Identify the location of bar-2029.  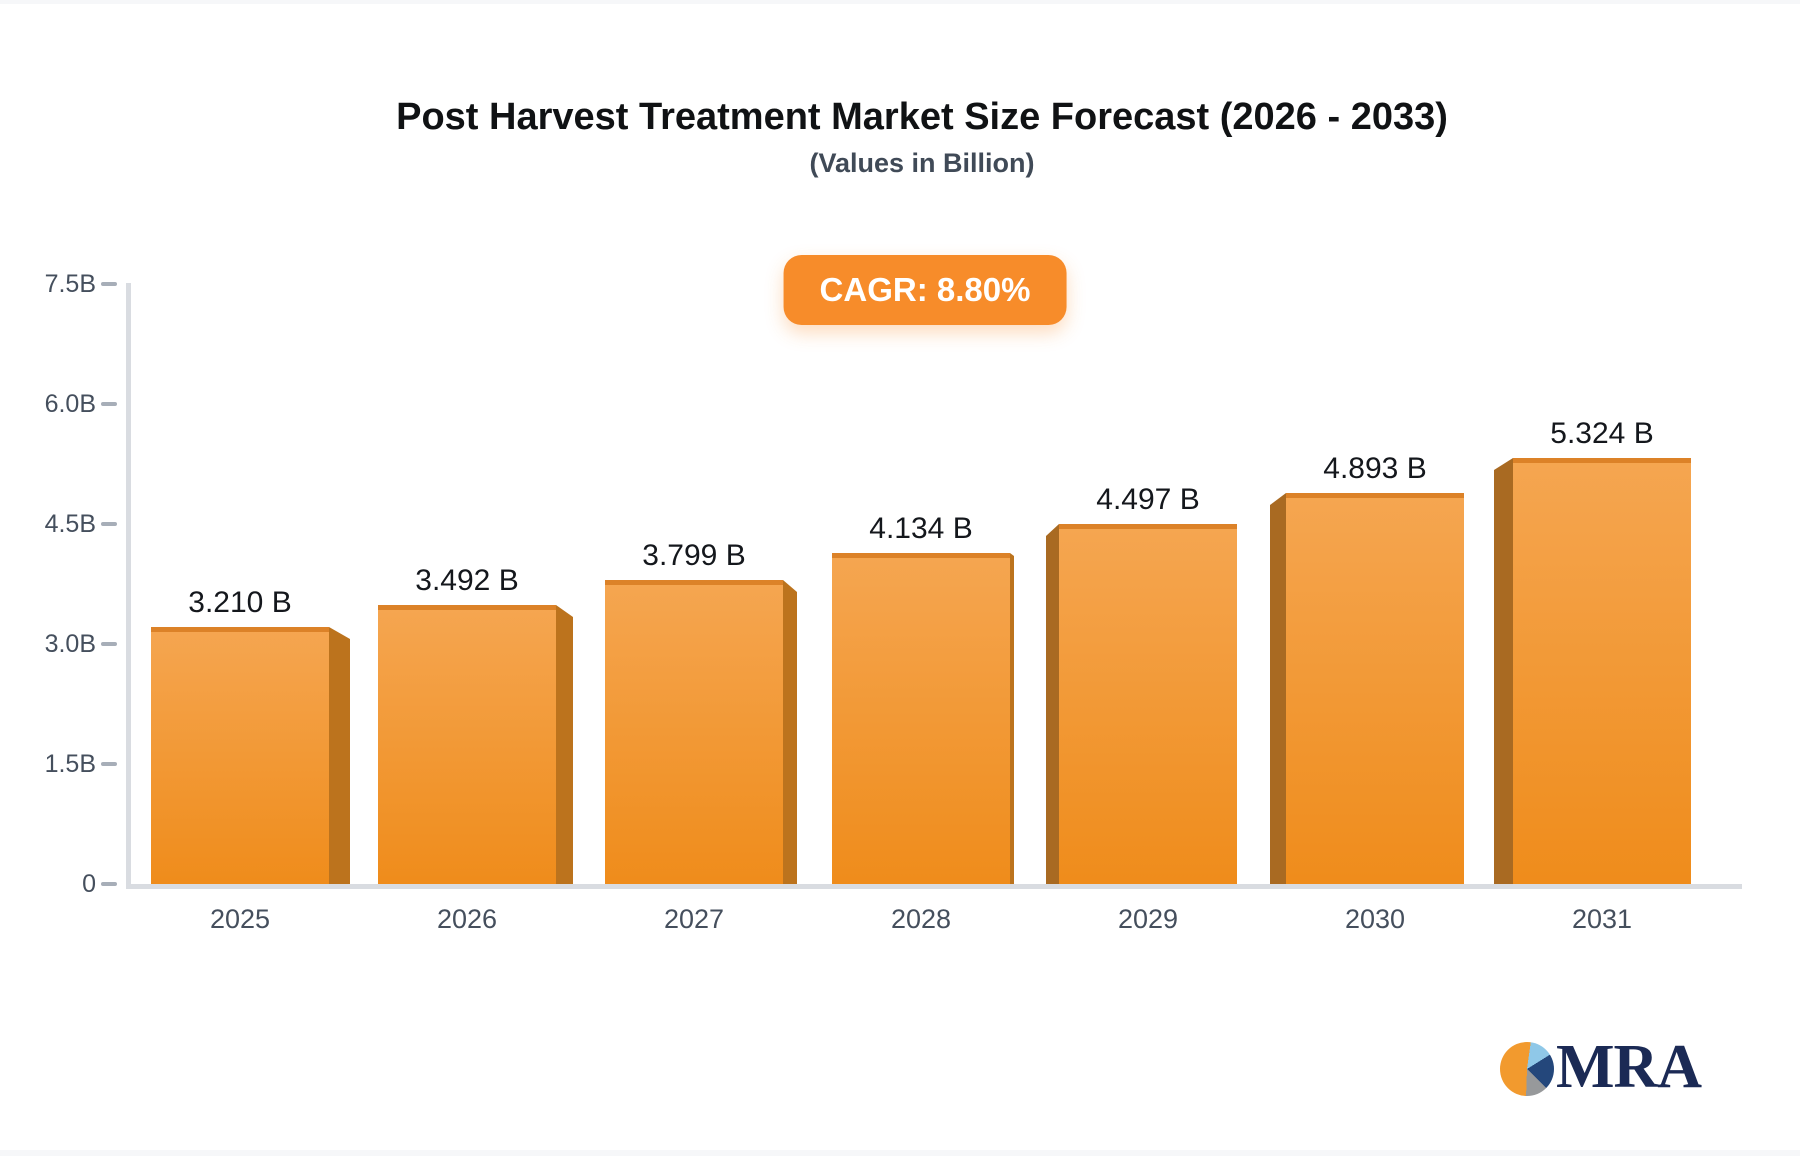
(1148, 704).